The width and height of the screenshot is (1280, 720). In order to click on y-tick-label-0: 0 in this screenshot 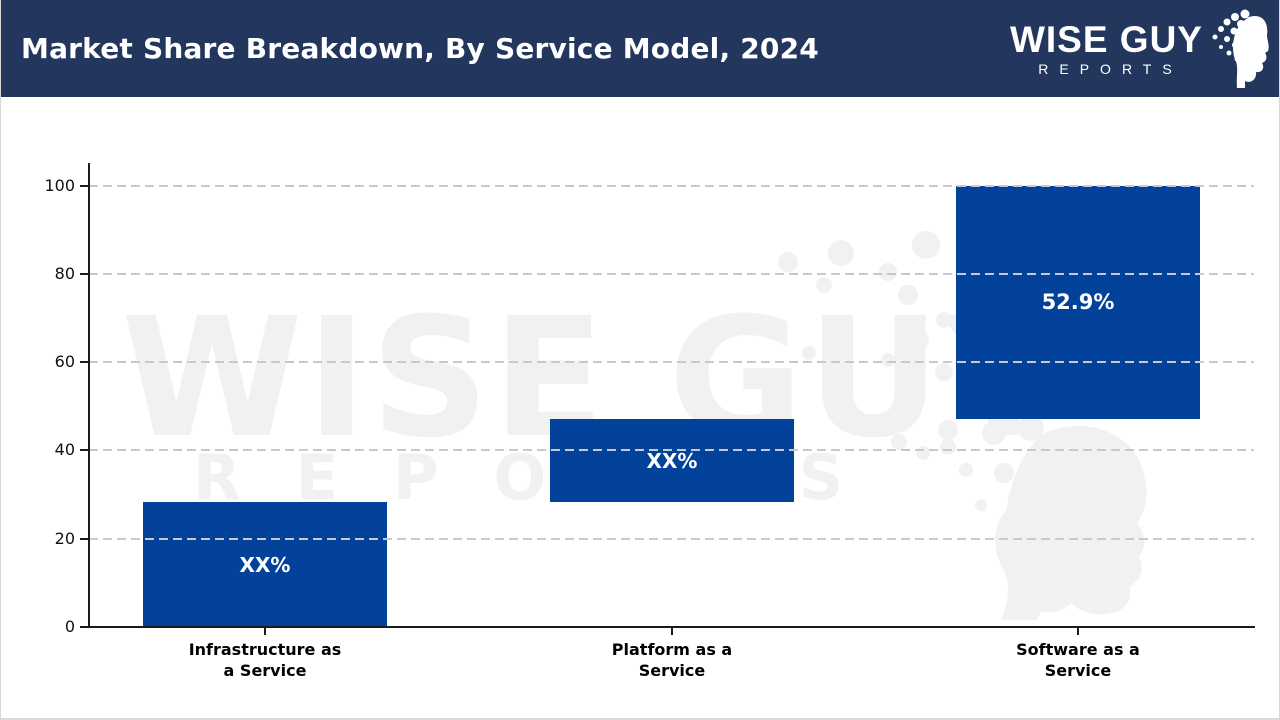, I will do `click(69, 626)`.